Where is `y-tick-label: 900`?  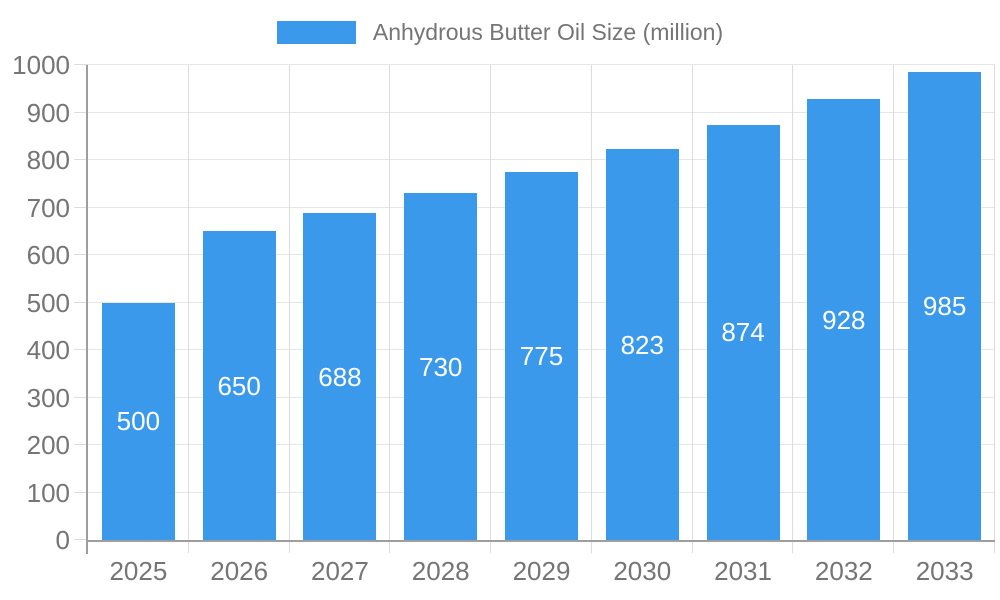 y-tick-label: 900 is located at coordinates (48, 112).